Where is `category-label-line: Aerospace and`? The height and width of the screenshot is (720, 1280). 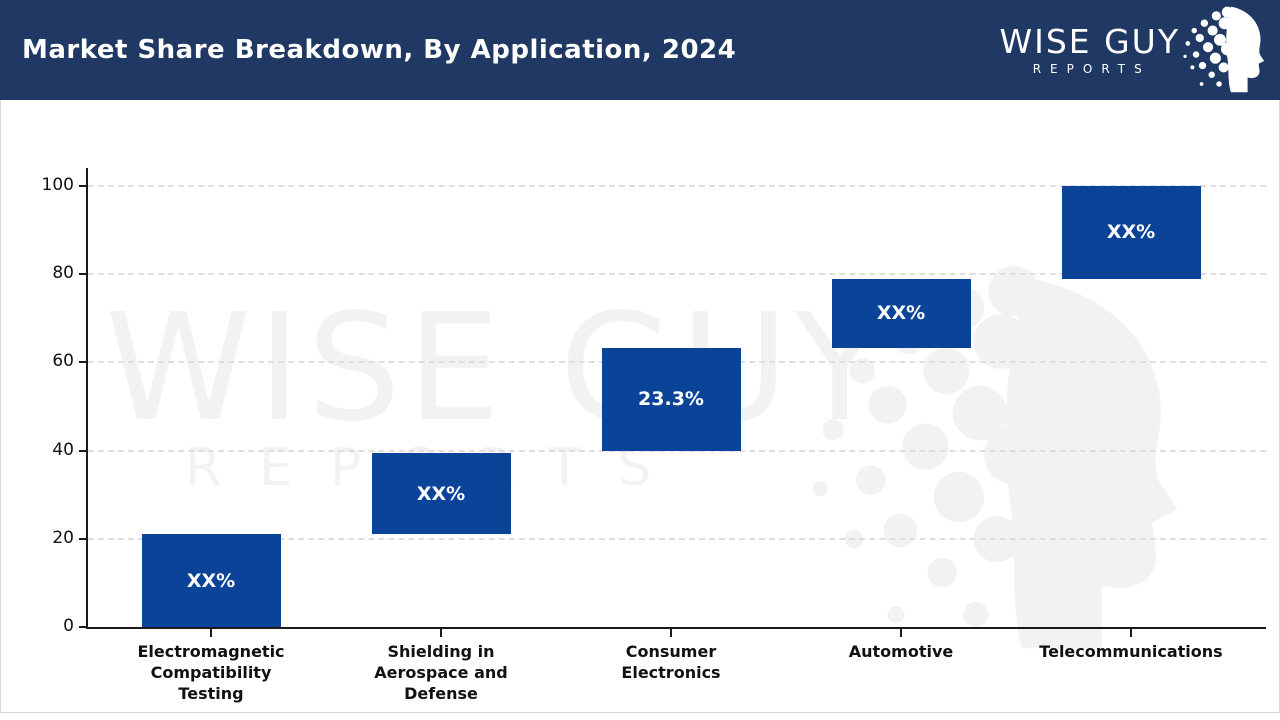
category-label-line: Aerospace and is located at coordinates (441, 672).